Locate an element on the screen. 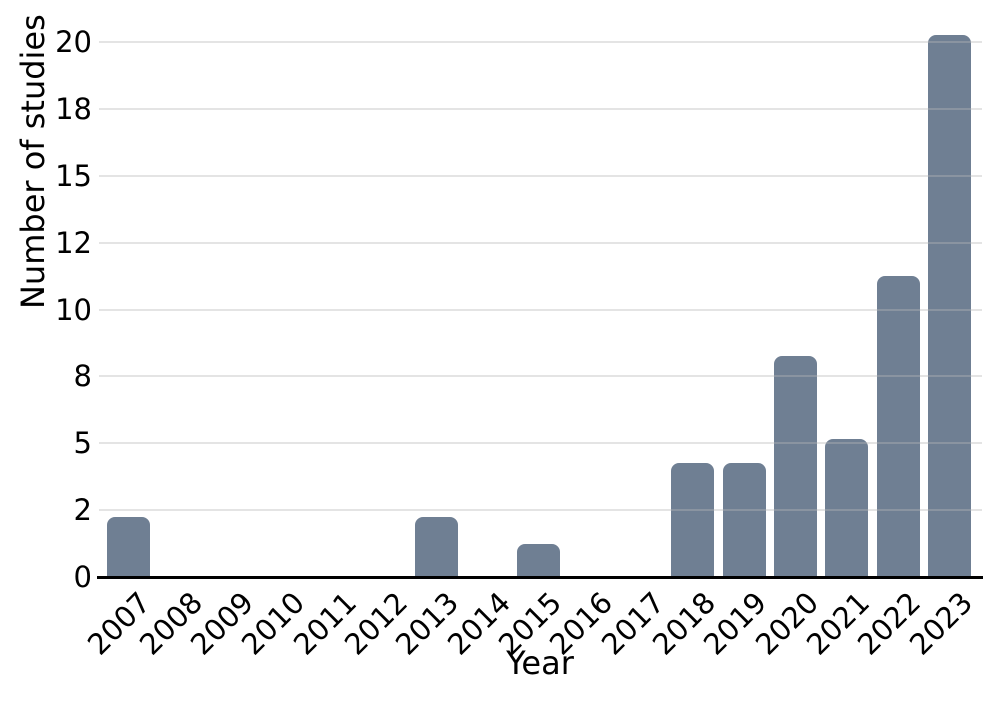 Image resolution: width=997 pixels, height=704 pixels. x-axis-line is located at coordinates (540, 577).